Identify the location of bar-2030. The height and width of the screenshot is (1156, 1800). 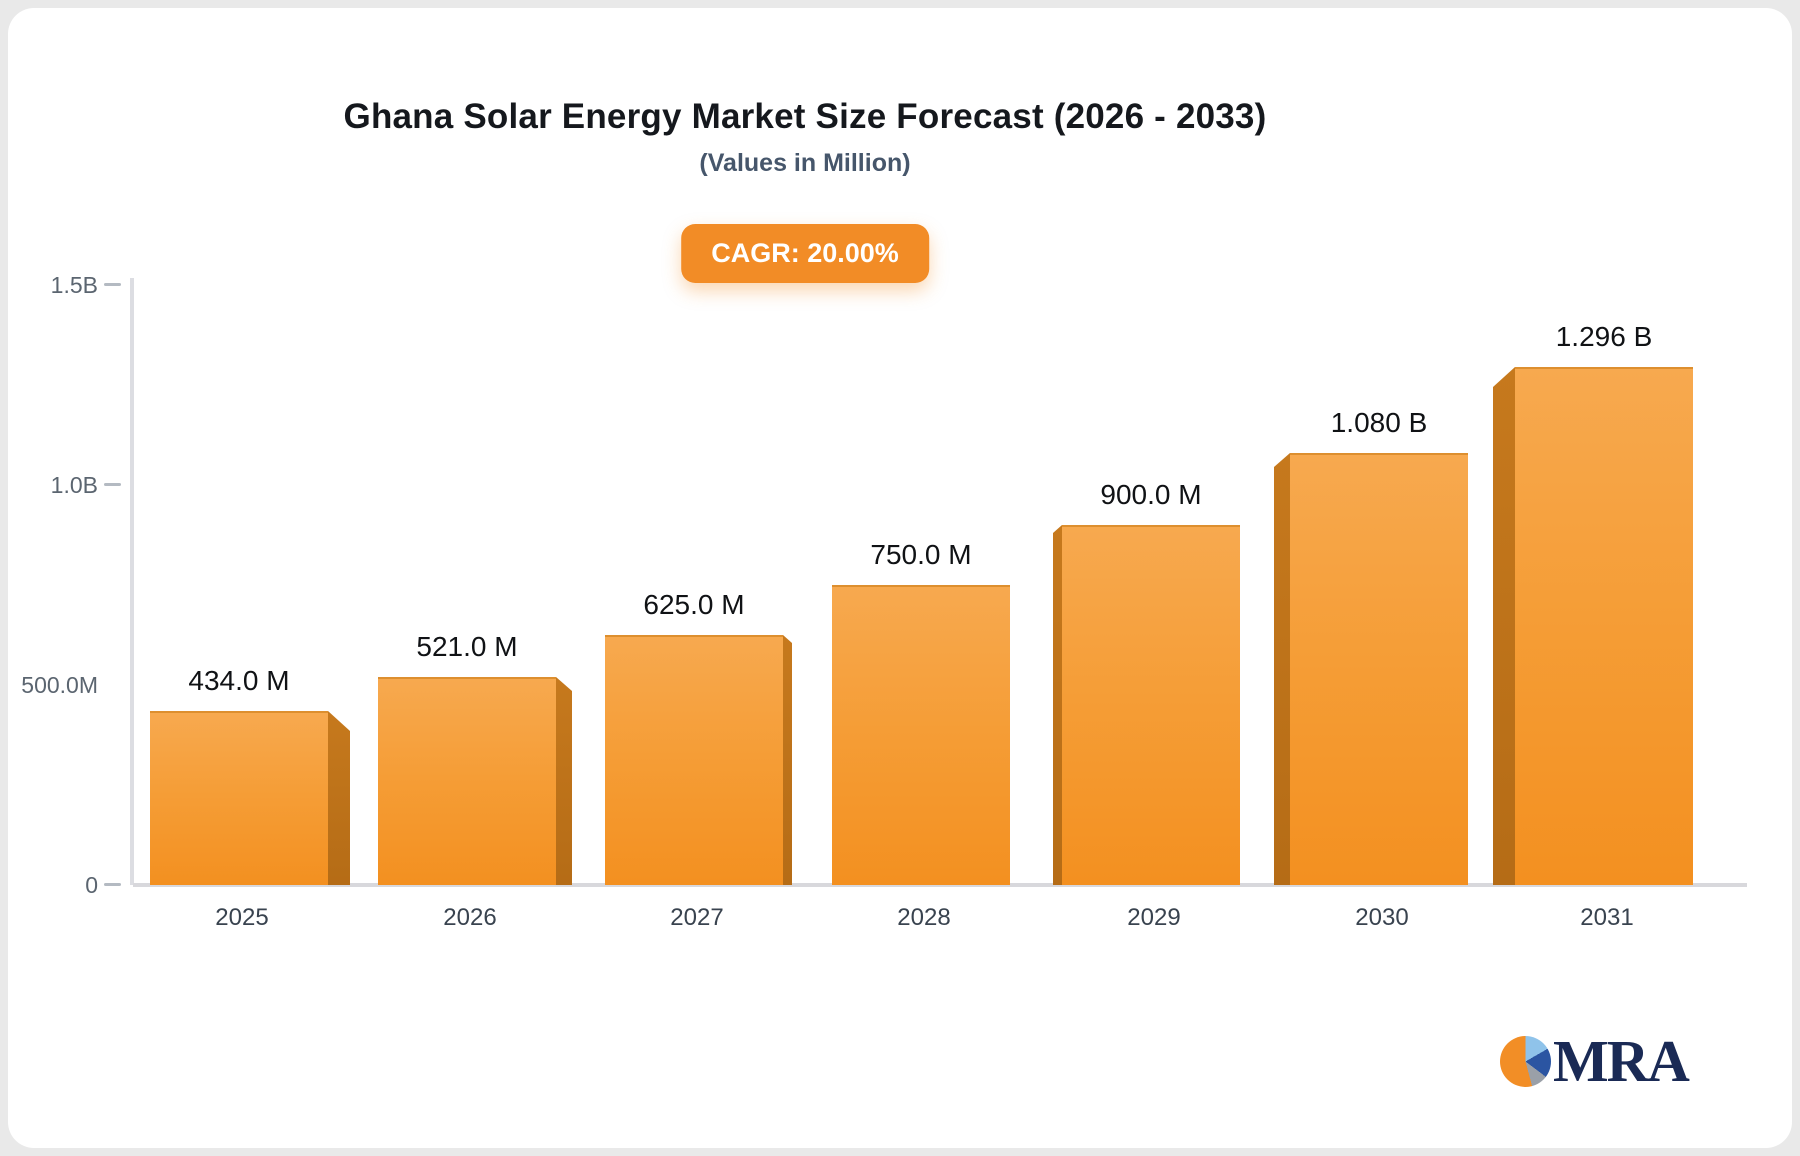
(1379, 669).